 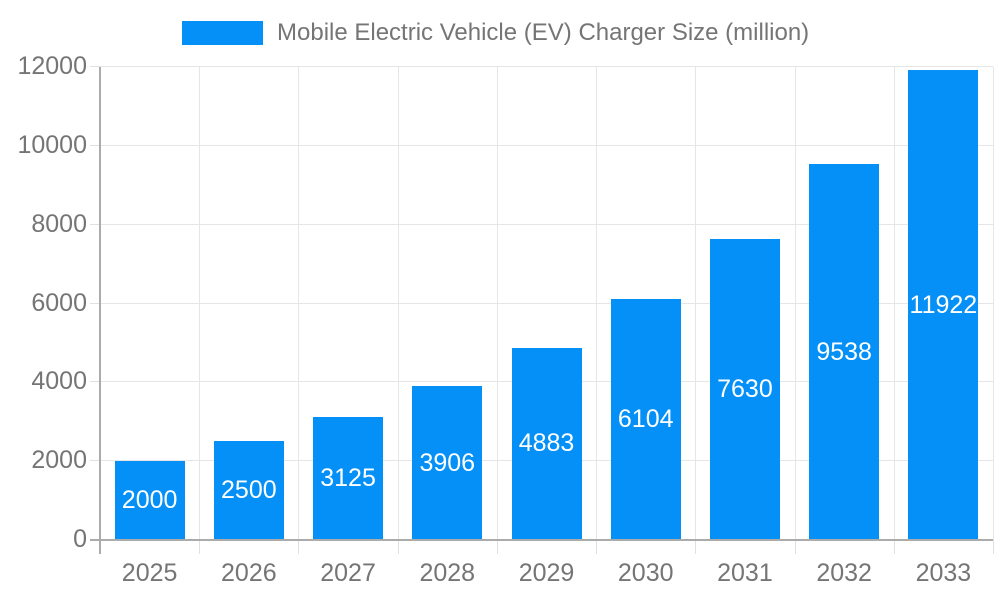 I want to click on x-axis-line, so click(x=541, y=540).